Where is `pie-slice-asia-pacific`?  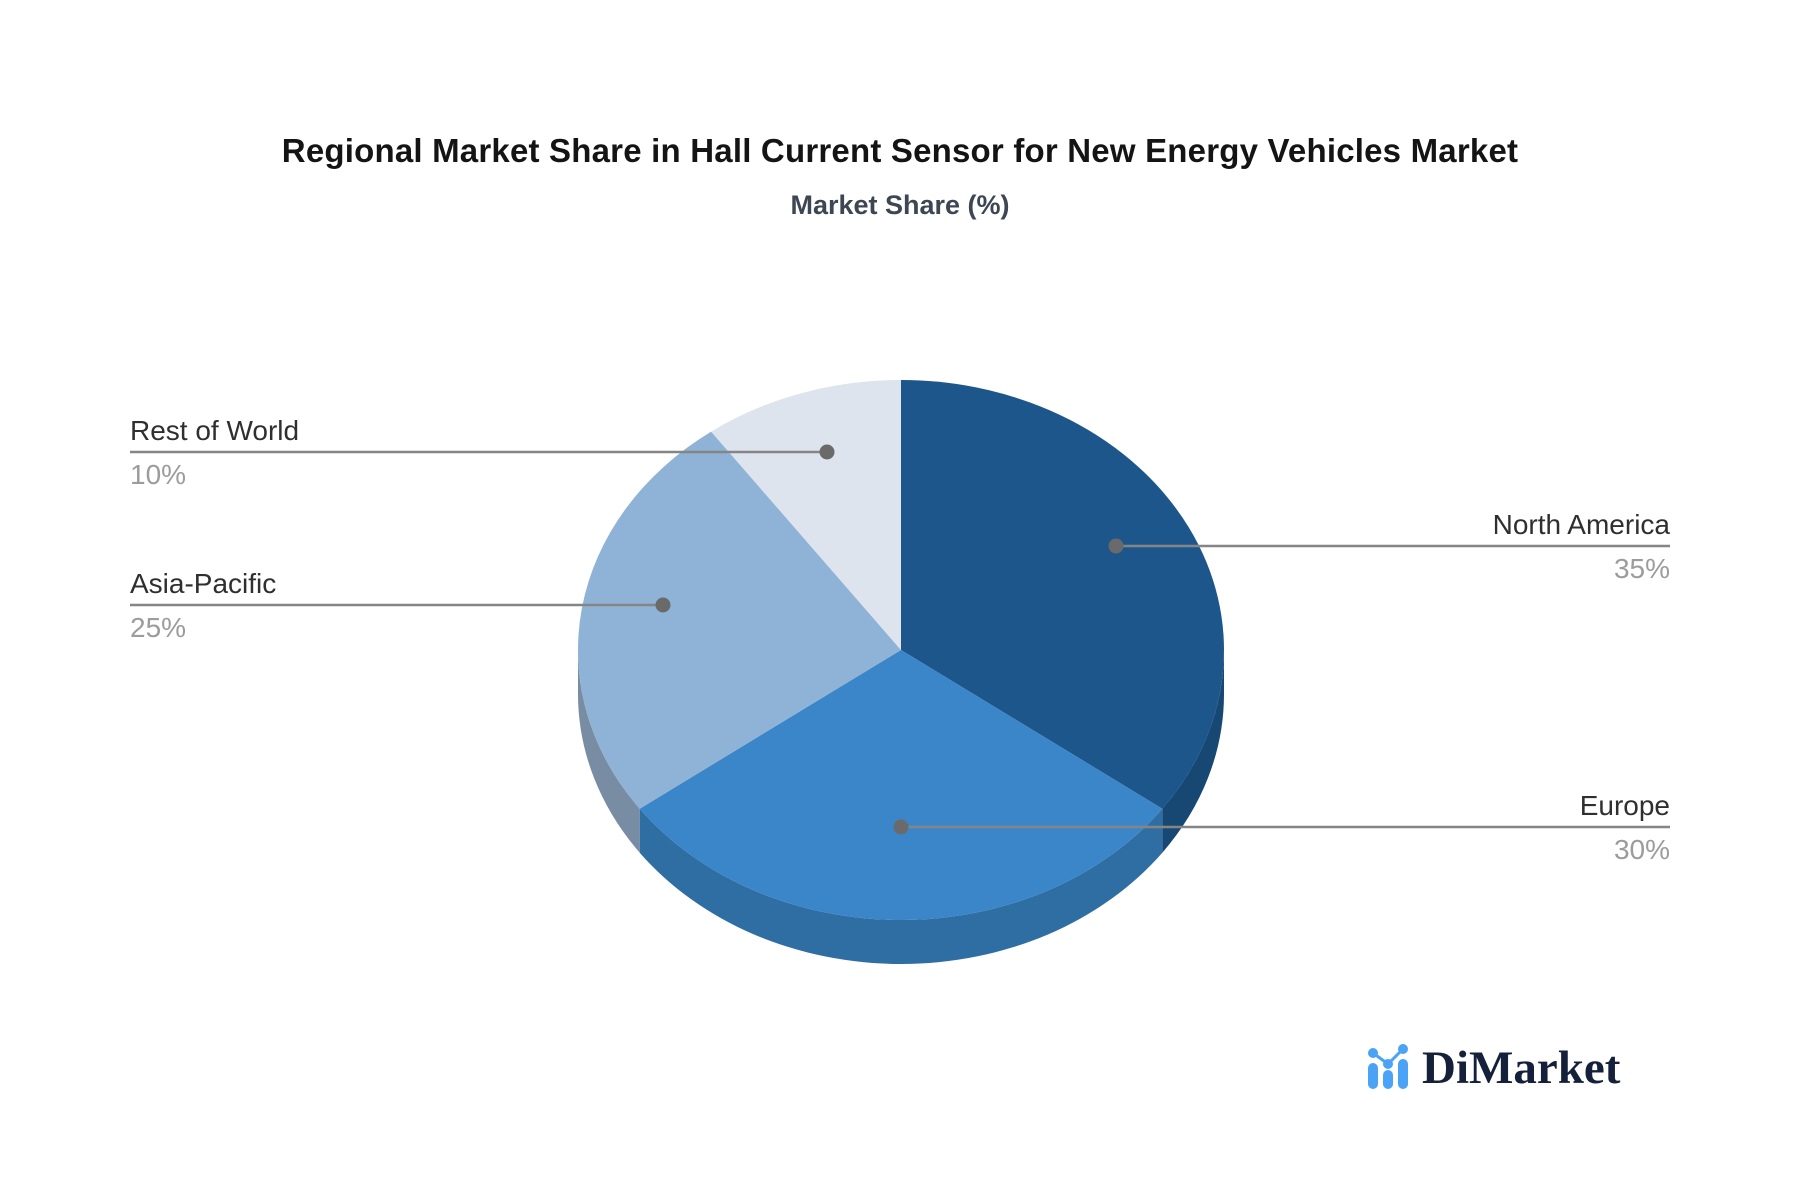 pie-slice-asia-pacific is located at coordinates (739, 620).